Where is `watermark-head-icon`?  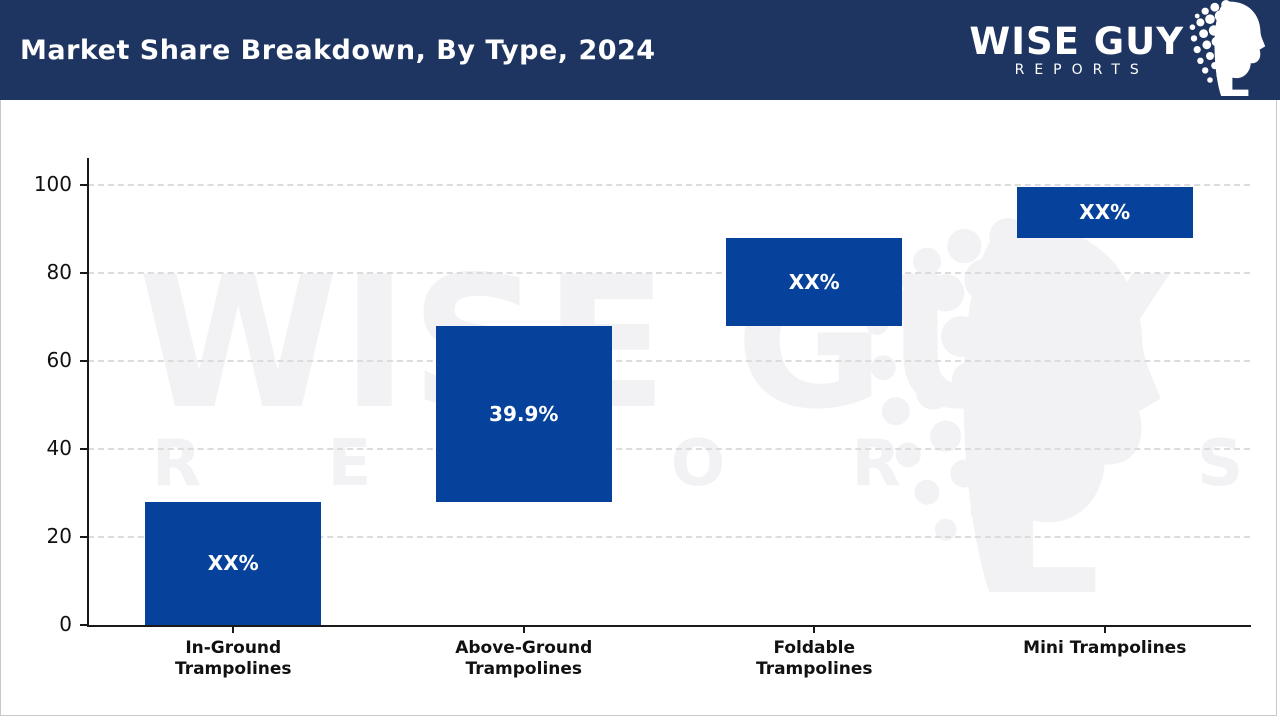 watermark-head-icon is located at coordinates (1013, 405).